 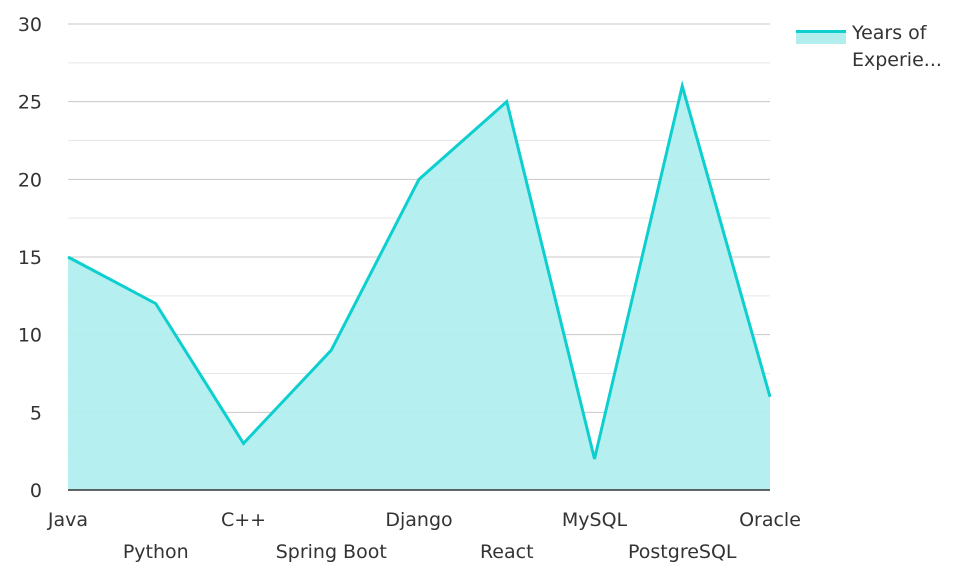 I want to click on y-tick-label: 0, so click(x=36, y=491).